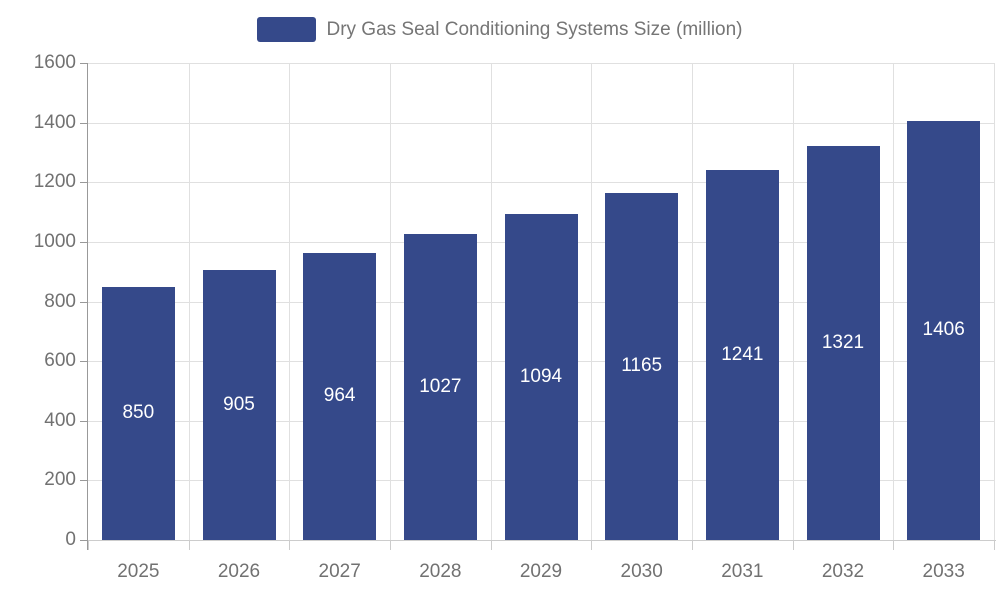  What do you see at coordinates (60, 301) in the screenshot?
I see `y-tick-label: 800` at bounding box center [60, 301].